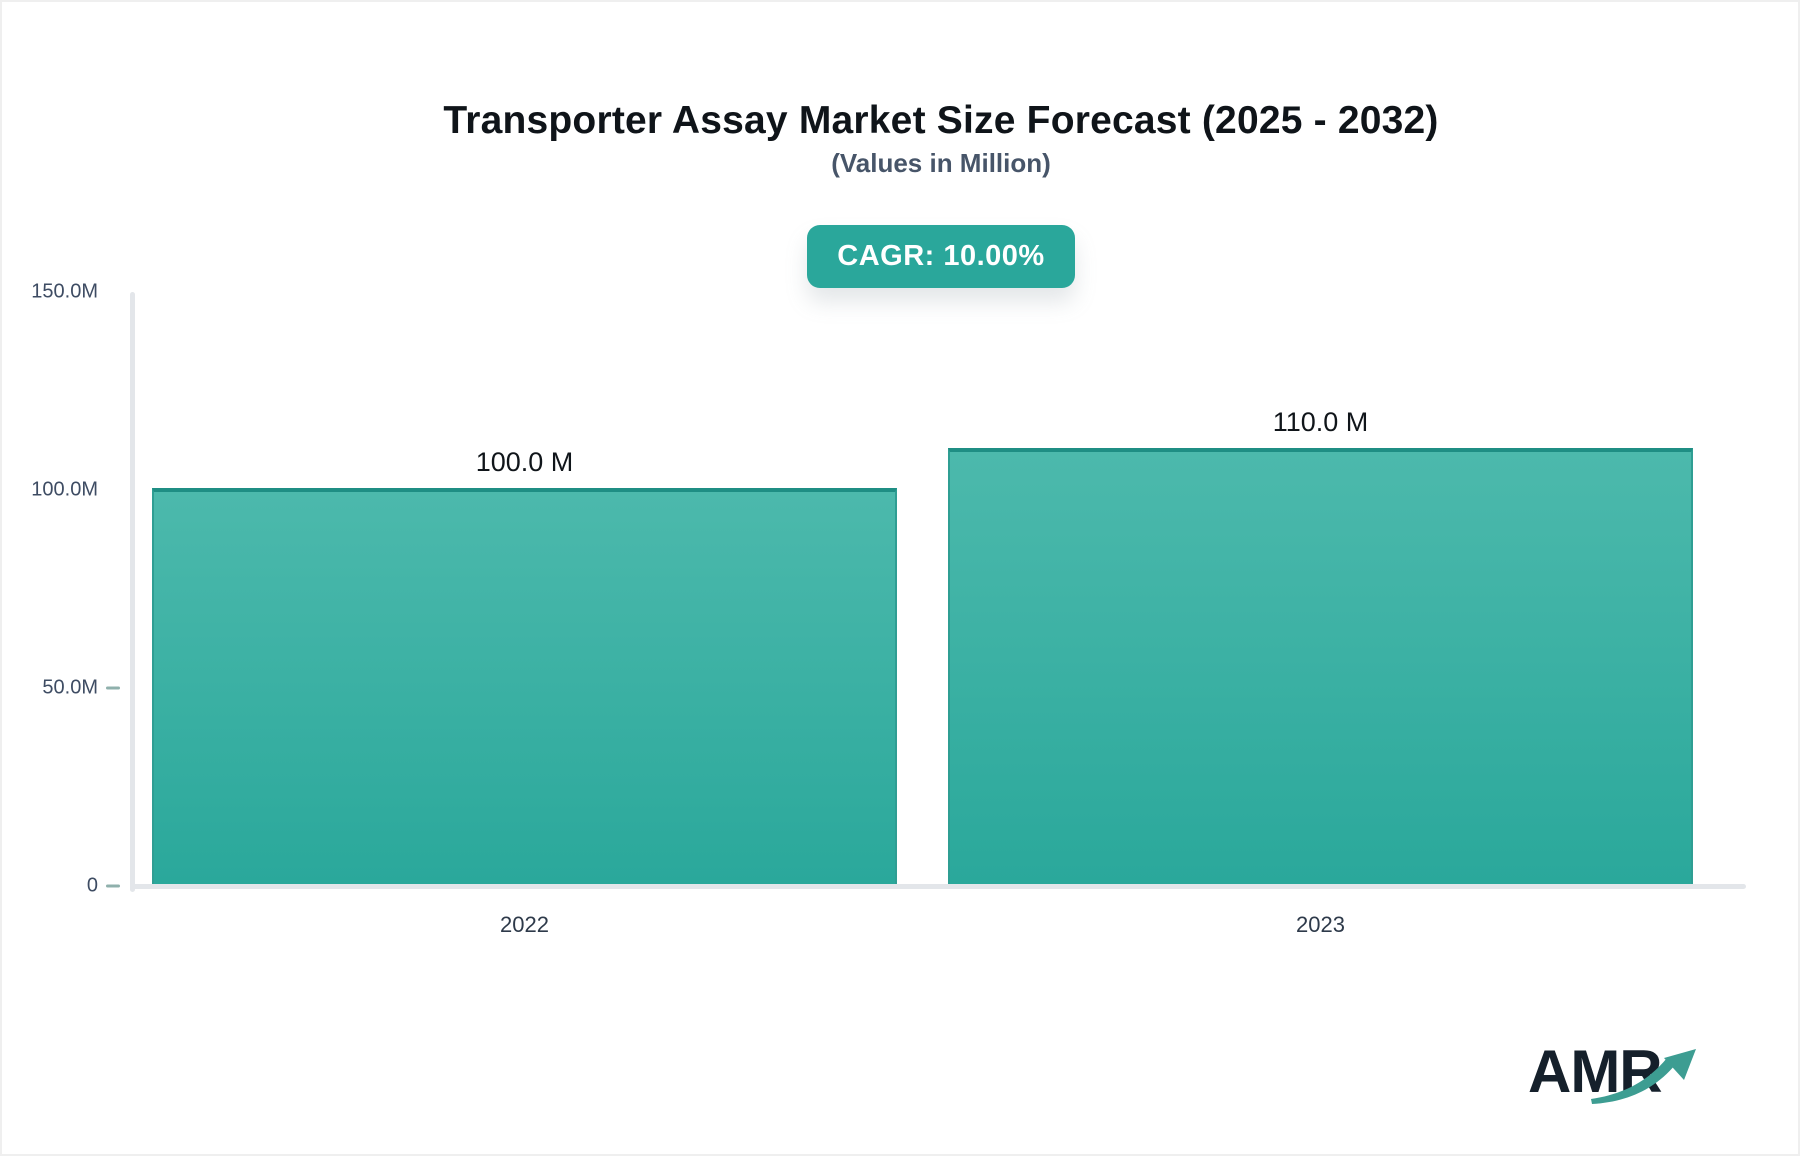  I want to click on amr-logo-graphic: AMR, so click(1612, 1071).